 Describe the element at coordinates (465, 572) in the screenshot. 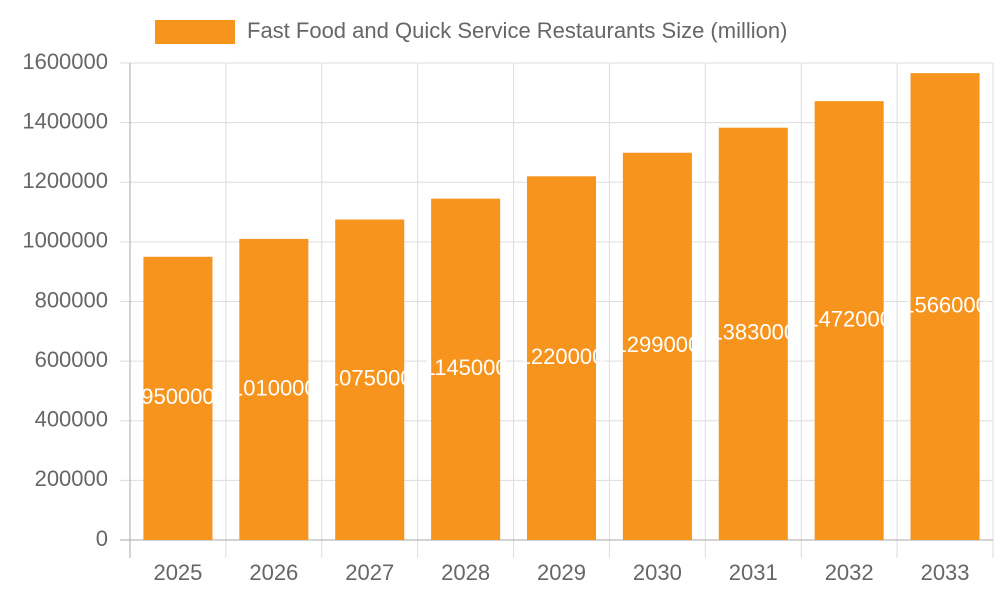

I see `x-tick-label: 2028` at that location.